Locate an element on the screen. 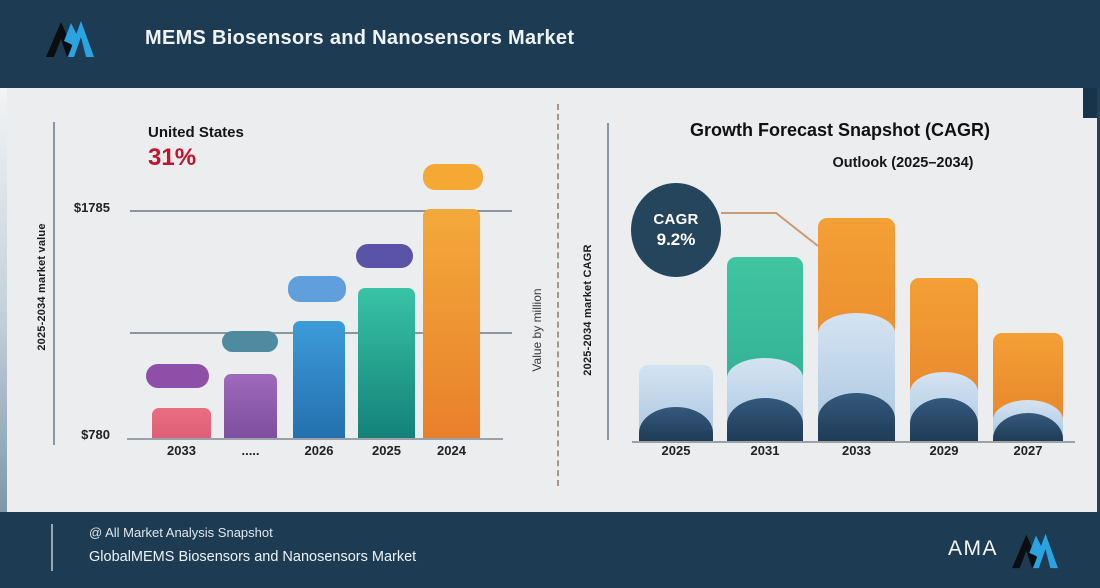 Image resolution: width=1100 pixels, height=588 pixels. corner-tab-decoration is located at coordinates (1090, 103).